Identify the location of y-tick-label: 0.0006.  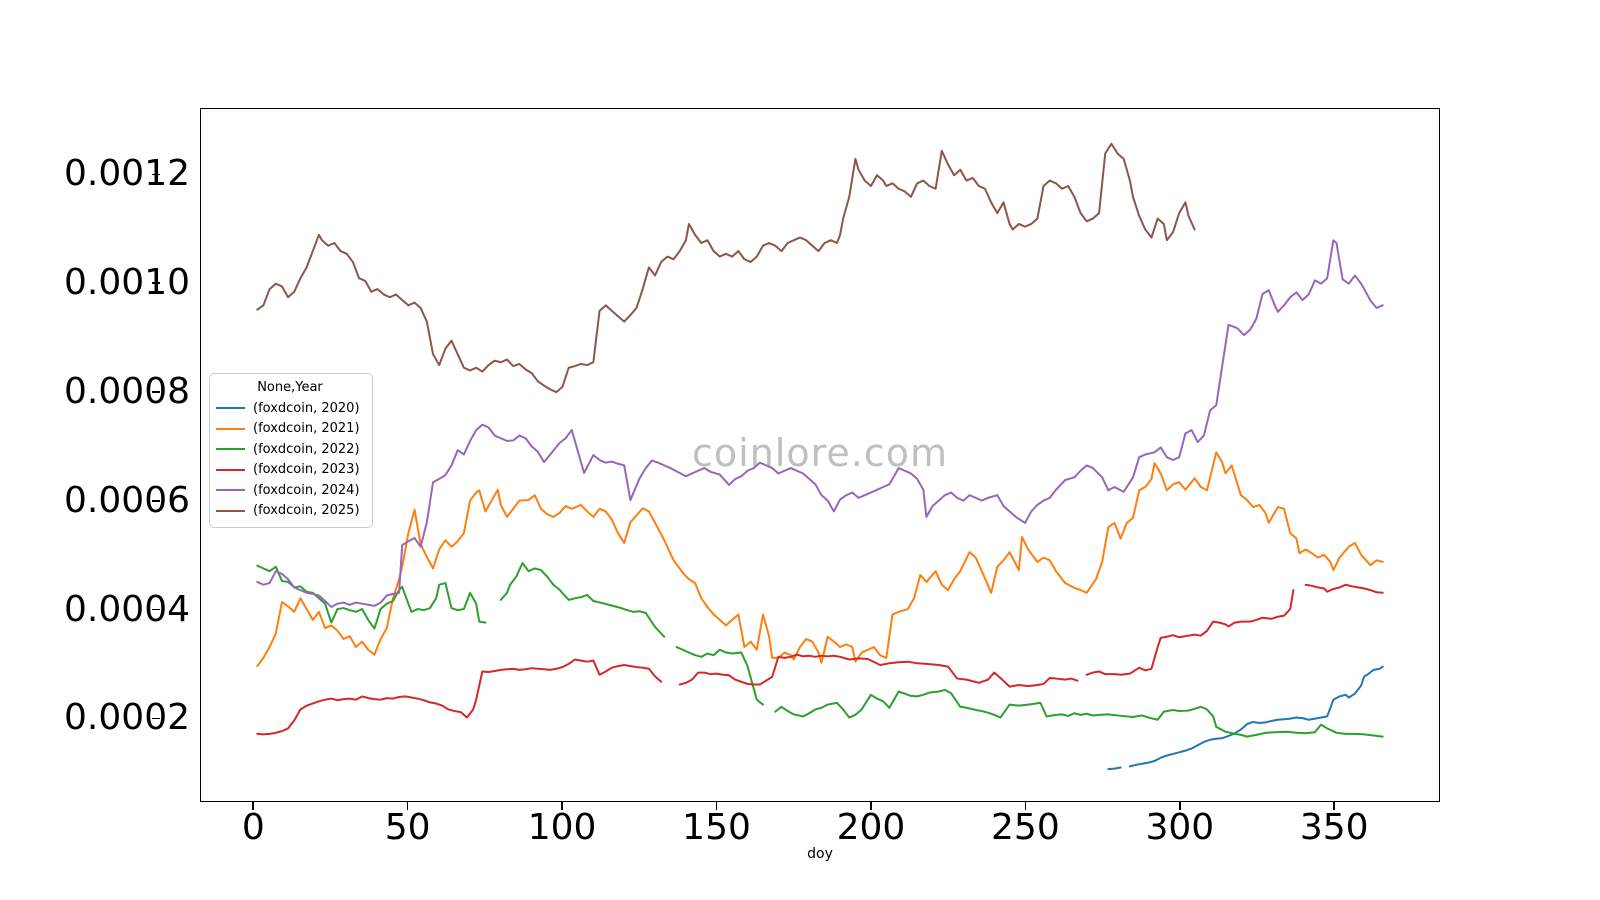
(127, 500).